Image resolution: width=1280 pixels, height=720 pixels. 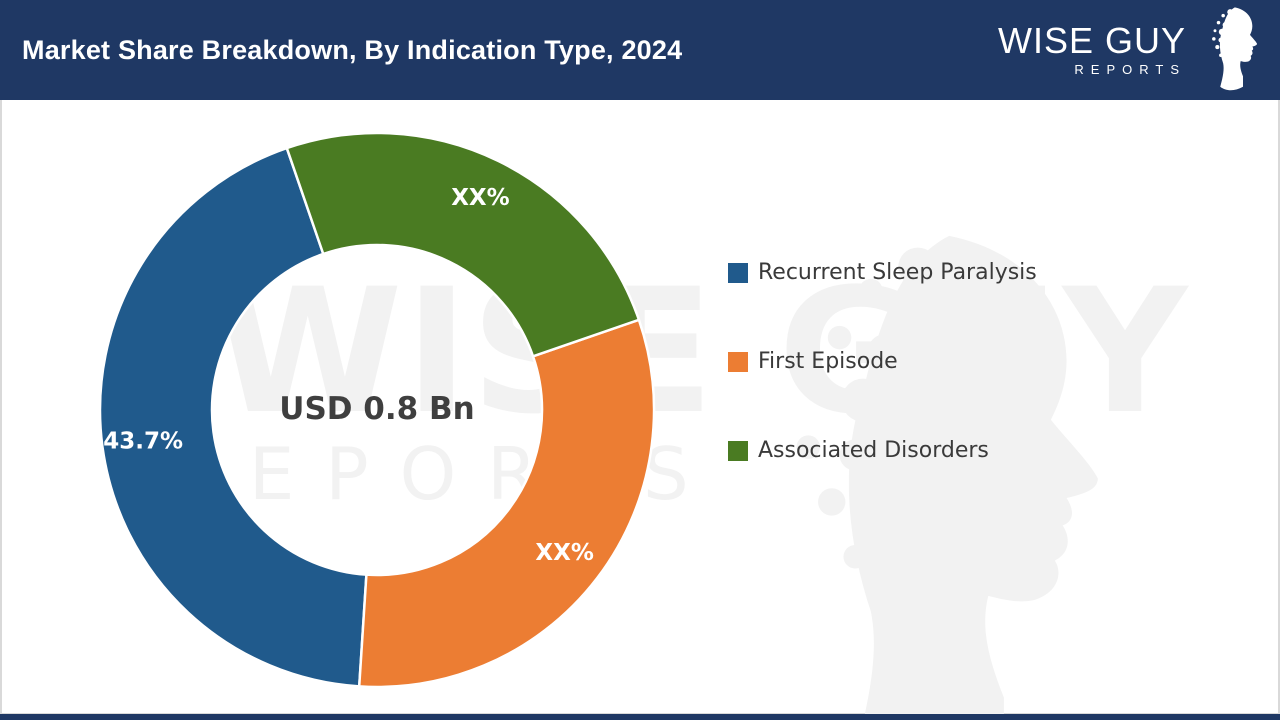 What do you see at coordinates (828, 361) in the screenshot?
I see `legend-label: First Episode` at bounding box center [828, 361].